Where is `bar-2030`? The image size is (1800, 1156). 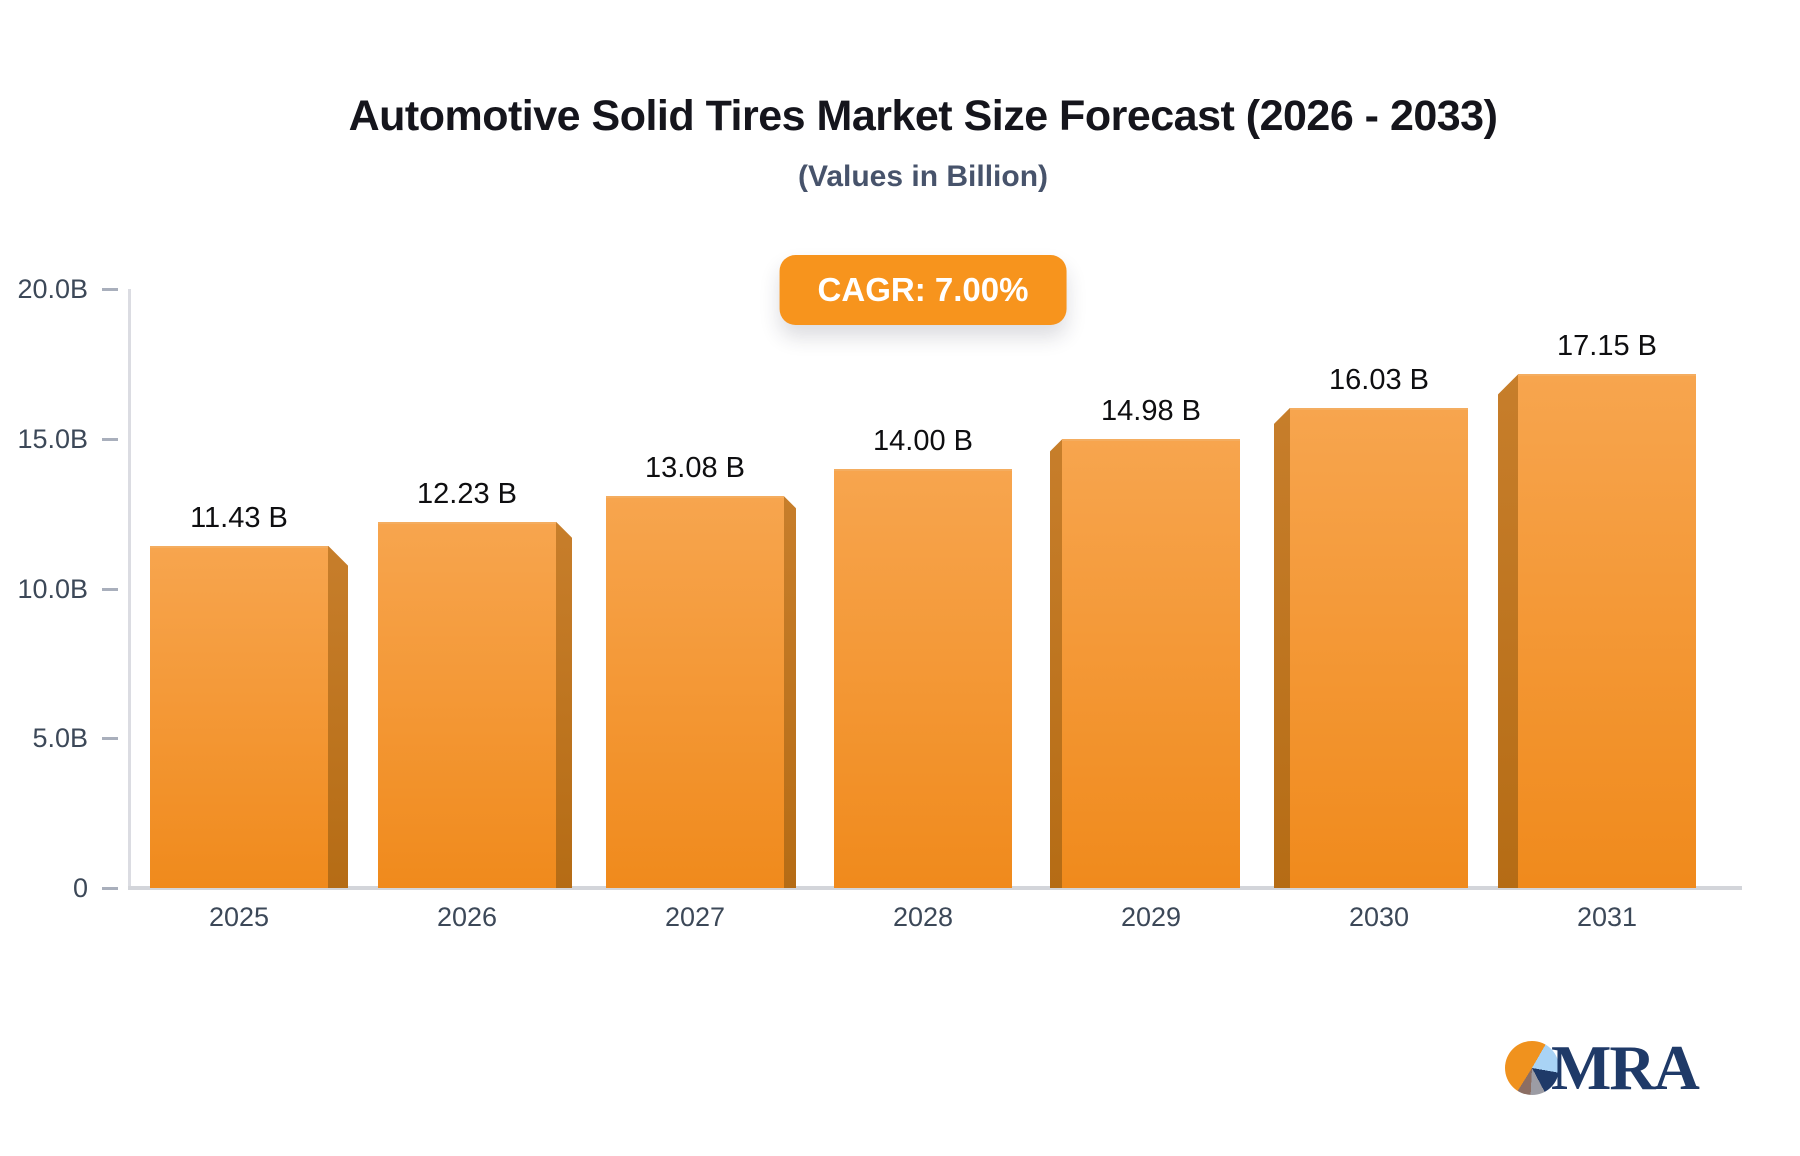 bar-2030 is located at coordinates (1379, 647).